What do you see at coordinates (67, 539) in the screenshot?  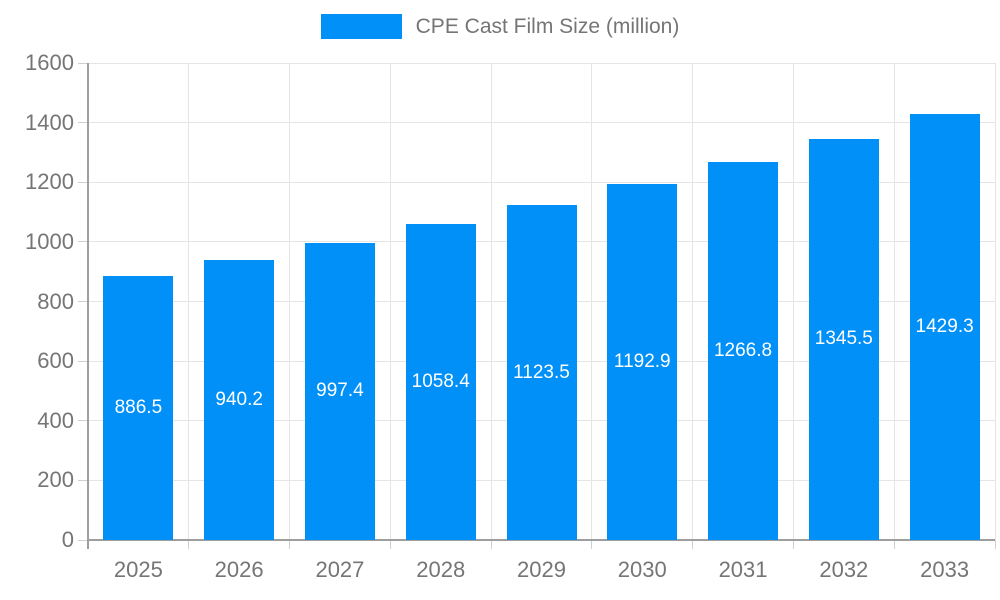 I see `y-tick-label: 0` at bounding box center [67, 539].